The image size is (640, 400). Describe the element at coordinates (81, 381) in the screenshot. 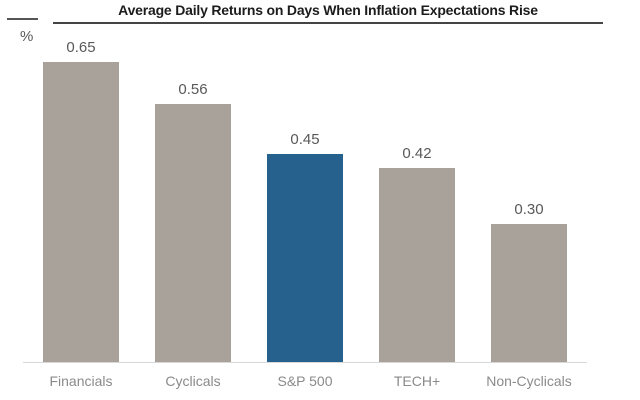

I see `category-label-financials: Financials` at that location.